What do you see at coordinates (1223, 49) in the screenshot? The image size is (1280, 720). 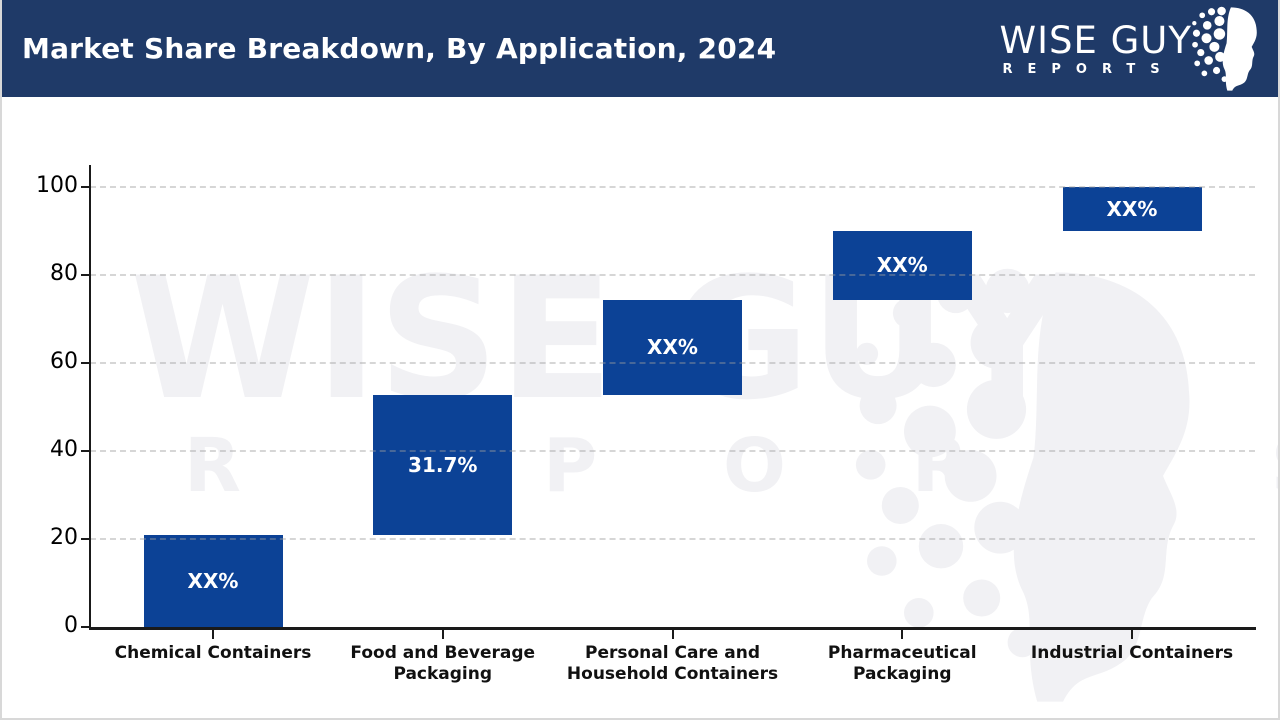 I see `dotted-face-logo-icon` at bounding box center [1223, 49].